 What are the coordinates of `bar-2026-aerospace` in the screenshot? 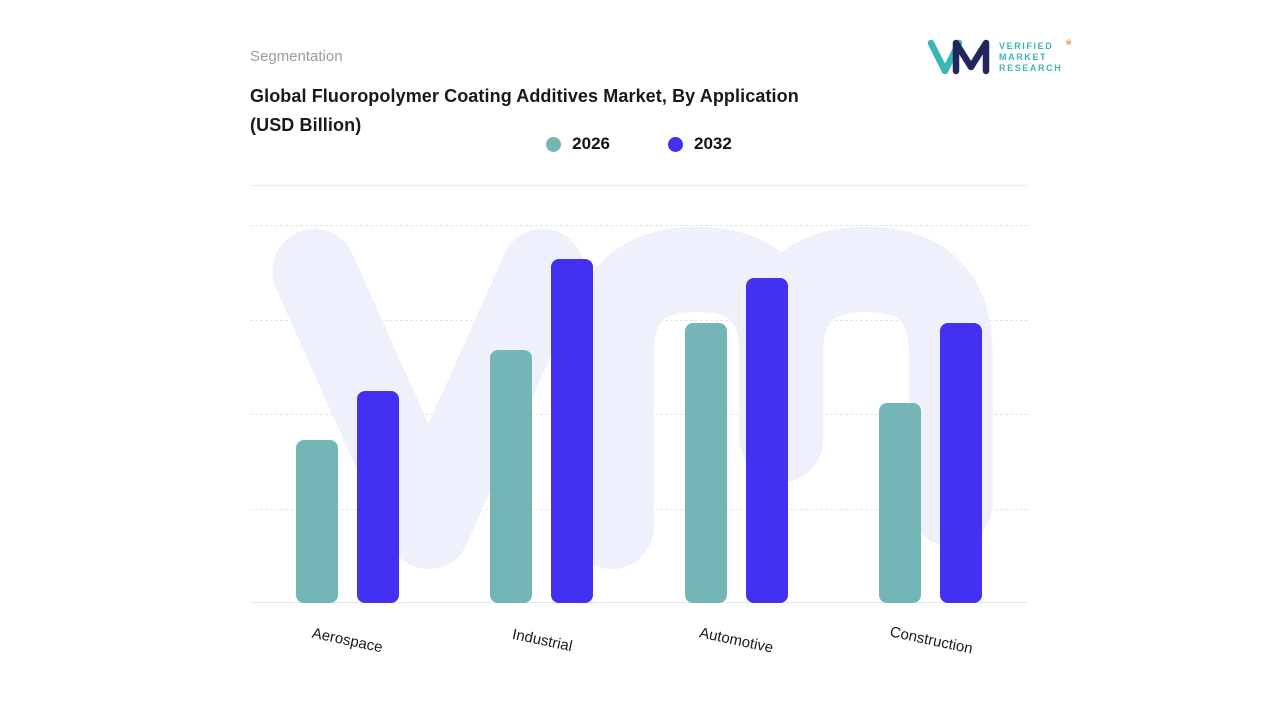 It's located at (316, 521).